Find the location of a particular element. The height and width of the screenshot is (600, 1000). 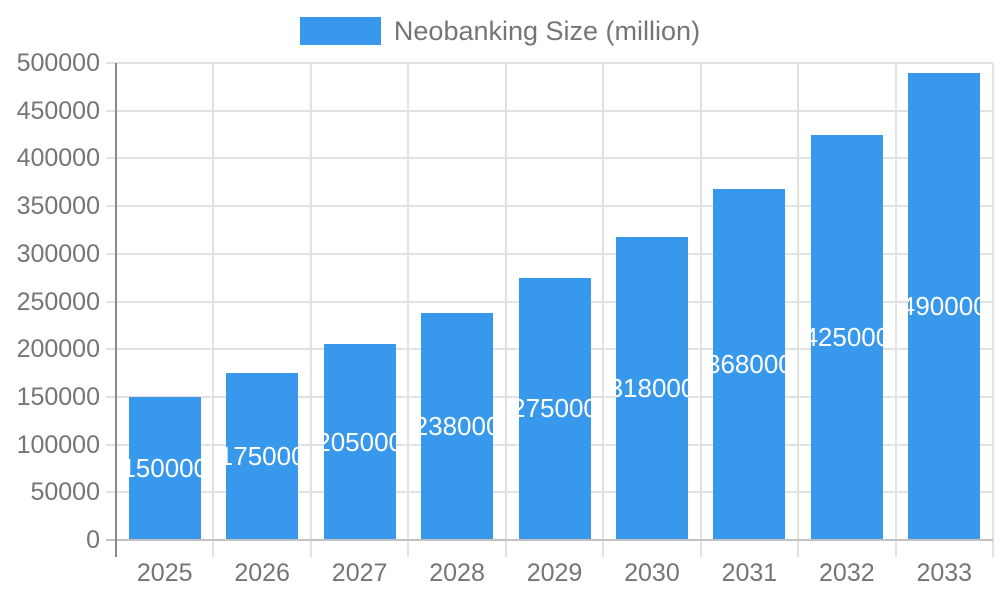

y-tick-label: 400000 is located at coordinates (58, 158).